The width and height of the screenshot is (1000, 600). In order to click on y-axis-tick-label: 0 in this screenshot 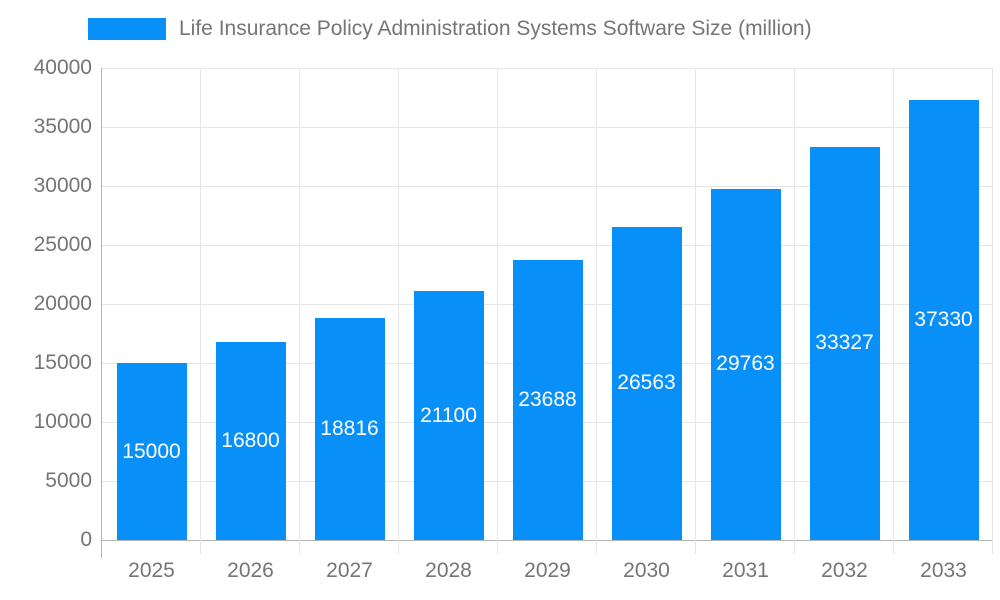, I will do `click(86, 539)`.